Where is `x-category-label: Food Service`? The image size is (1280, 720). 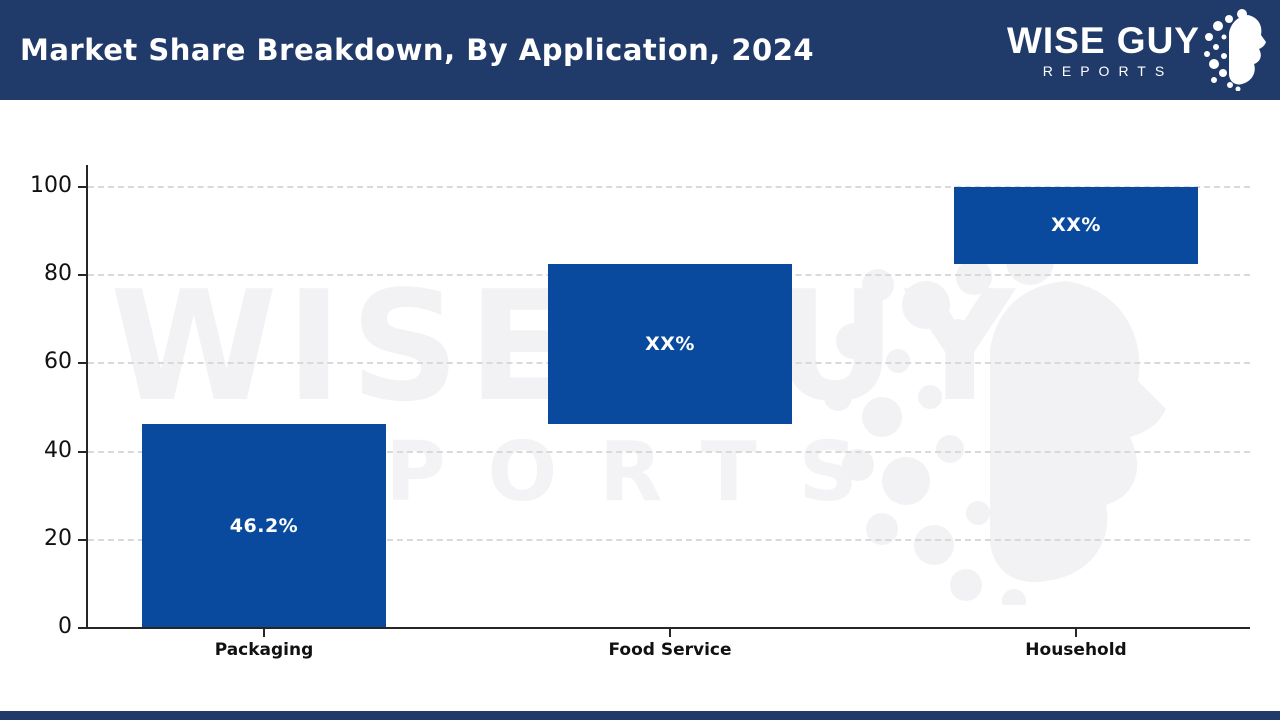
x-category-label: Food Service is located at coordinates (670, 650).